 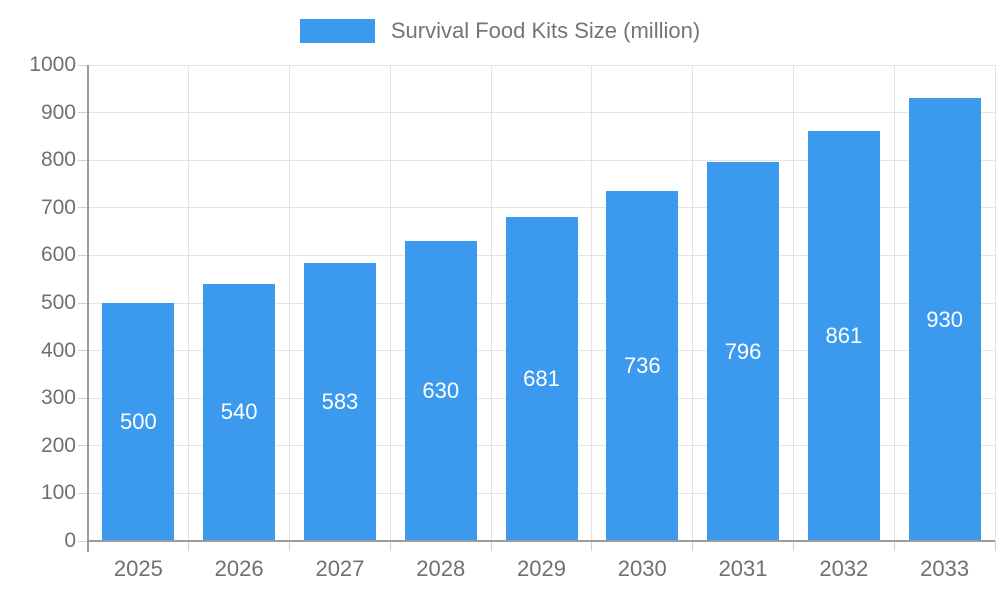 I want to click on bar-value-label: 796, so click(x=743, y=351).